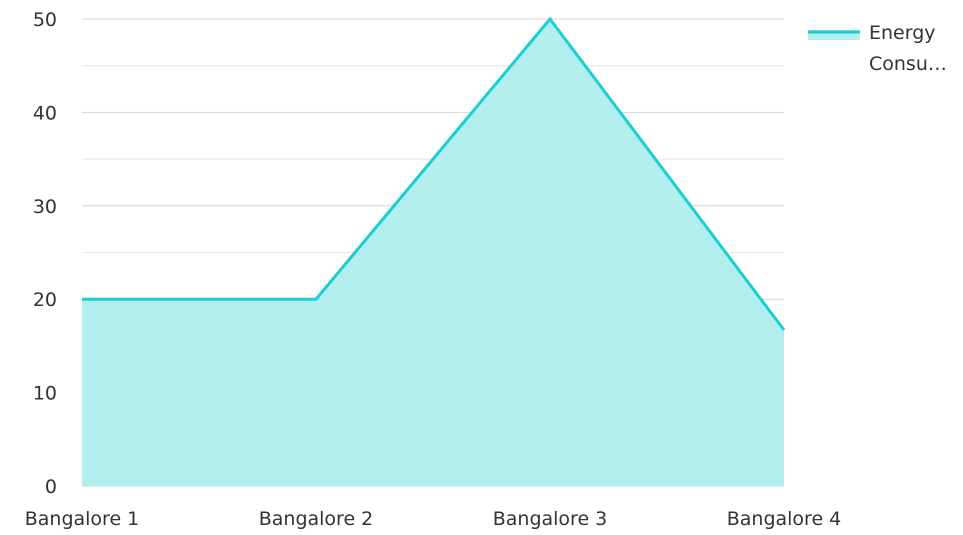 The width and height of the screenshot is (963, 535). Describe the element at coordinates (784, 519) in the screenshot. I see `x-tick-label: Bangalore 4` at that location.